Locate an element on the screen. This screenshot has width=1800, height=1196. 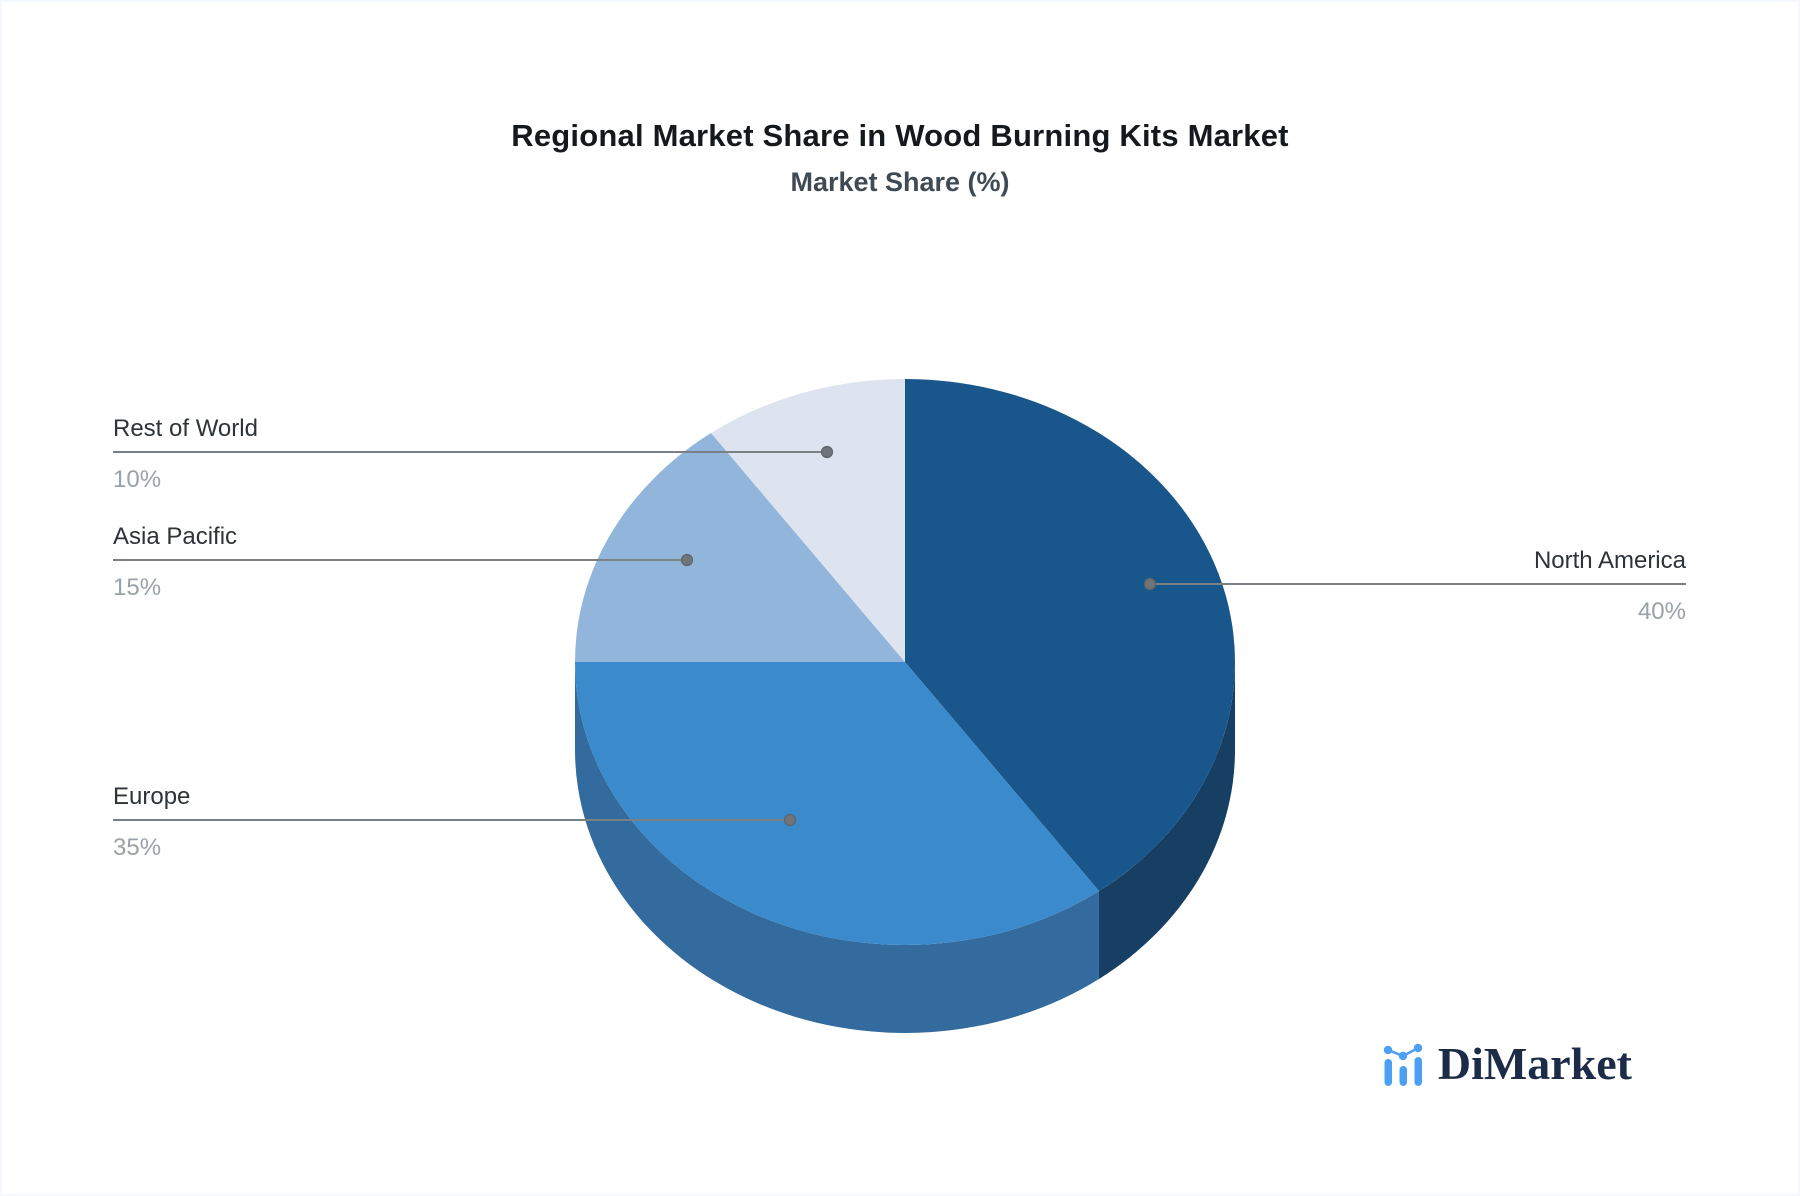
slice-value-north-america: 40% is located at coordinates (1661, 611).